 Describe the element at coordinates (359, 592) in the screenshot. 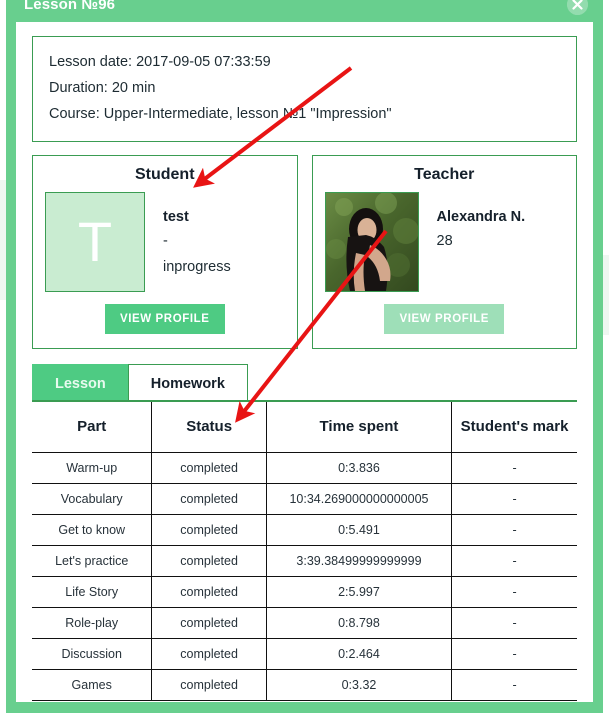

I see `time-spent-cell: 2:5.997` at that location.